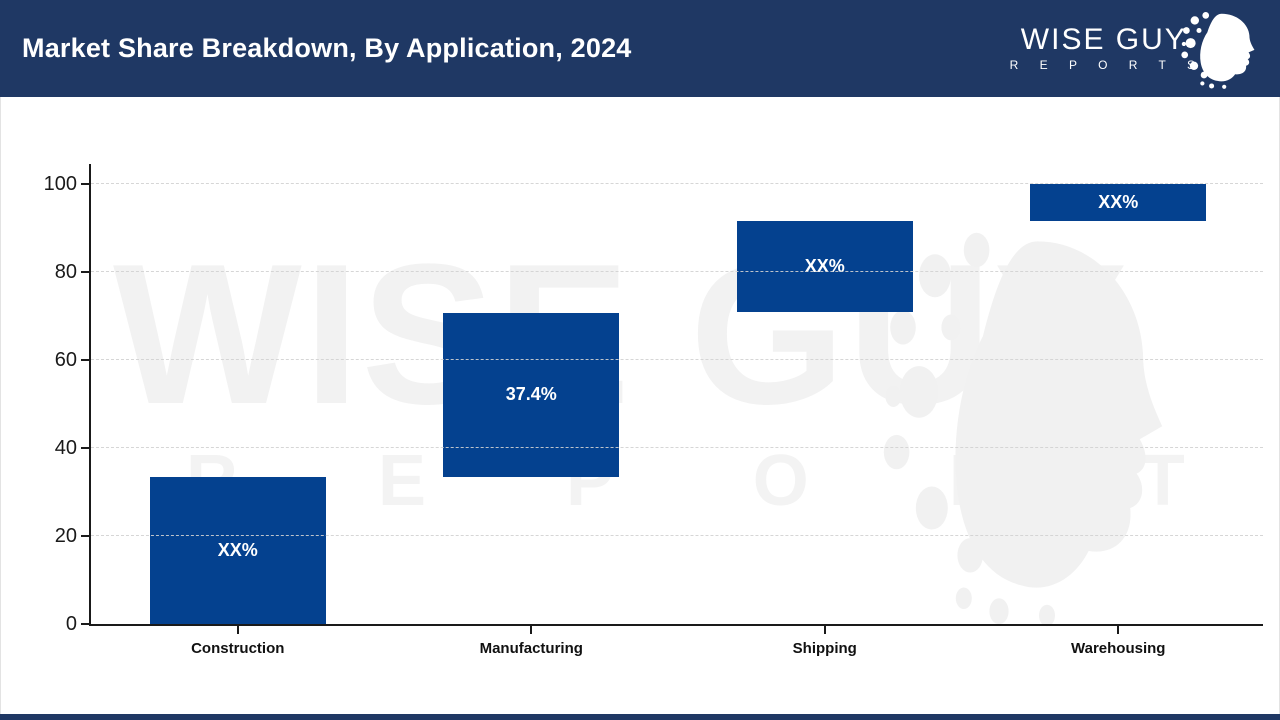  Describe the element at coordinates (60, 184) in the screenshot. I see `y-tick-label: 100` at that location.